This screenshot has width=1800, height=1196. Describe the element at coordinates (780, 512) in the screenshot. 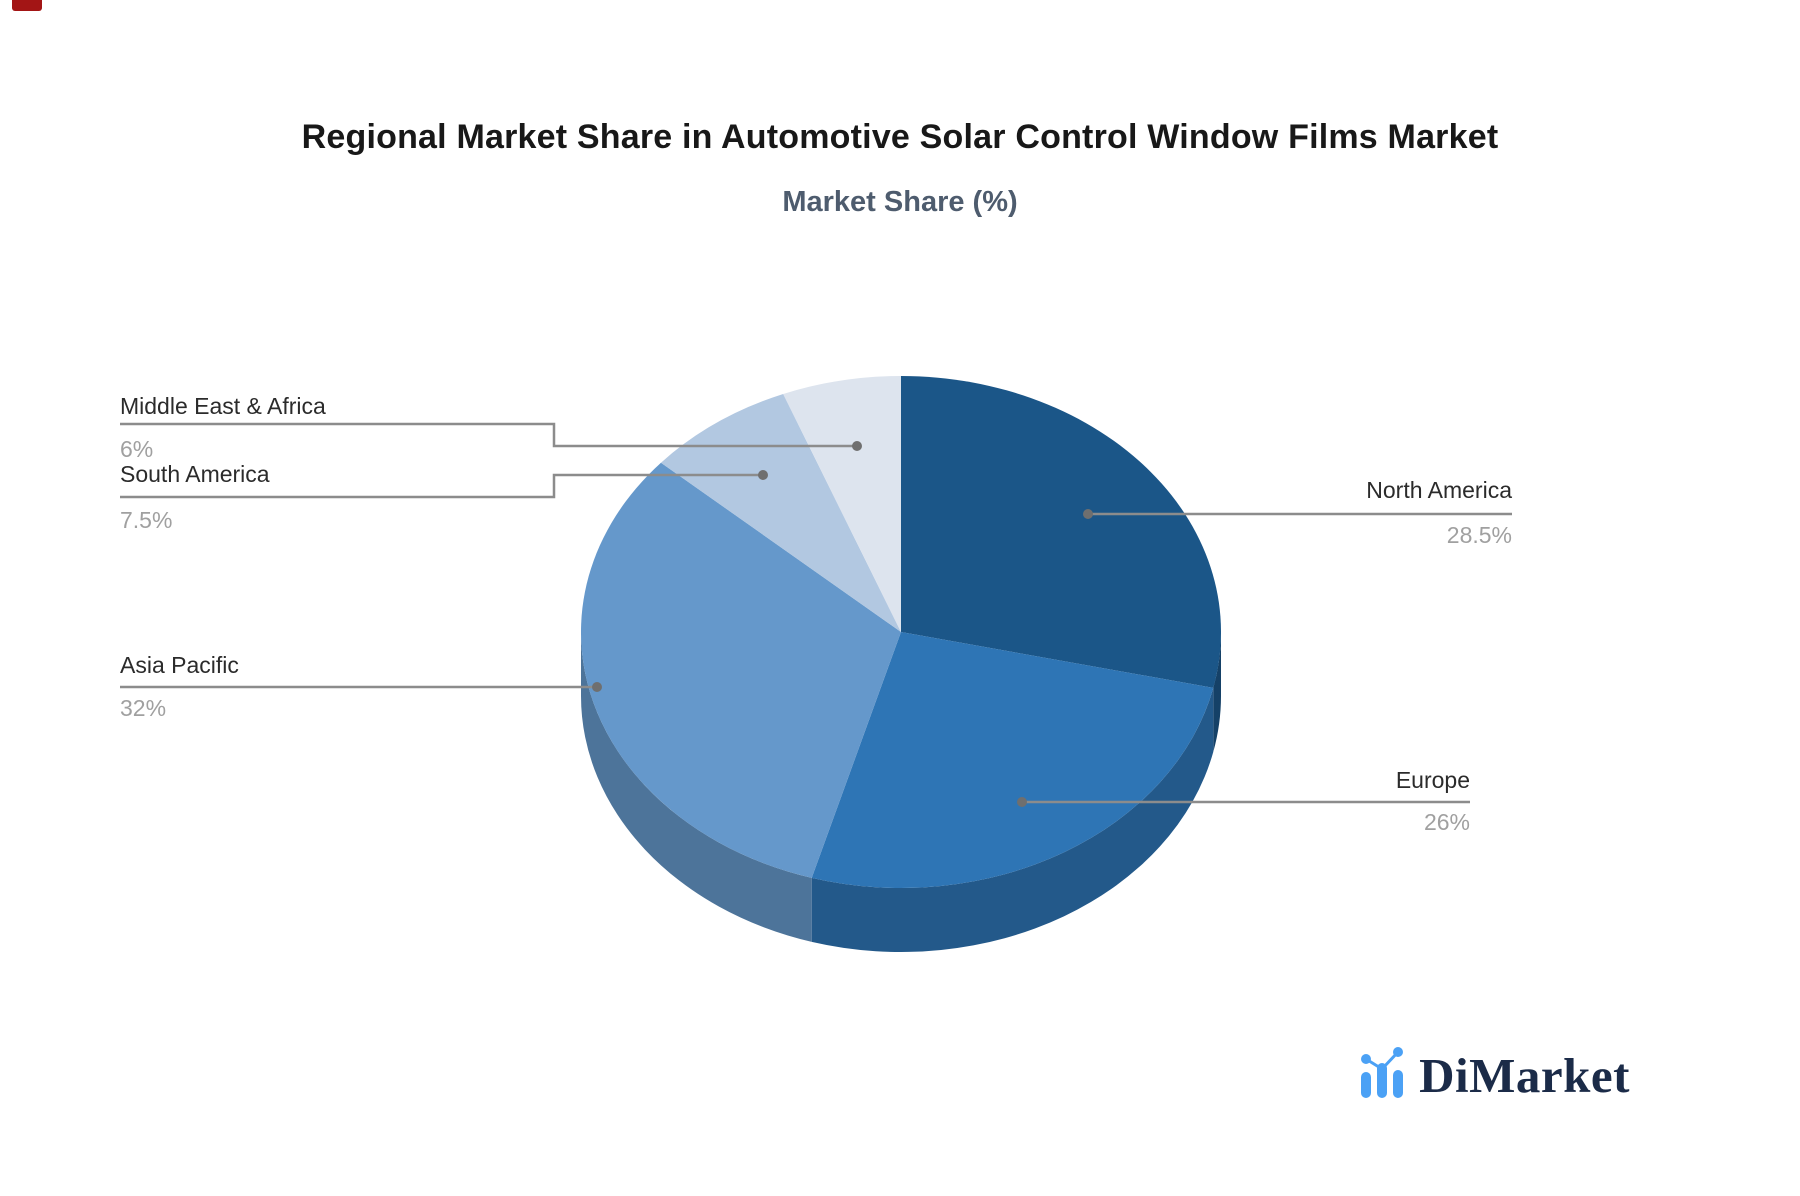

I see `pie-slice-south-america` at that location.